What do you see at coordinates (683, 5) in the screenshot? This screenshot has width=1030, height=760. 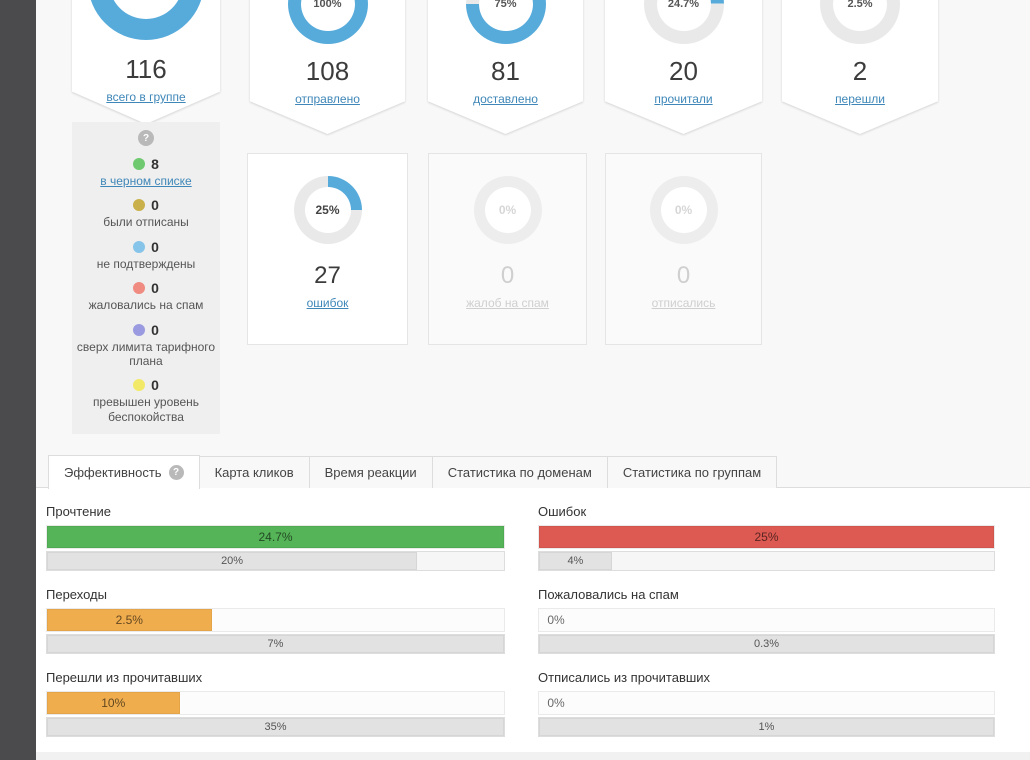 I see `donut-percent-label: 24.7%` at bounding box center [683, 5].